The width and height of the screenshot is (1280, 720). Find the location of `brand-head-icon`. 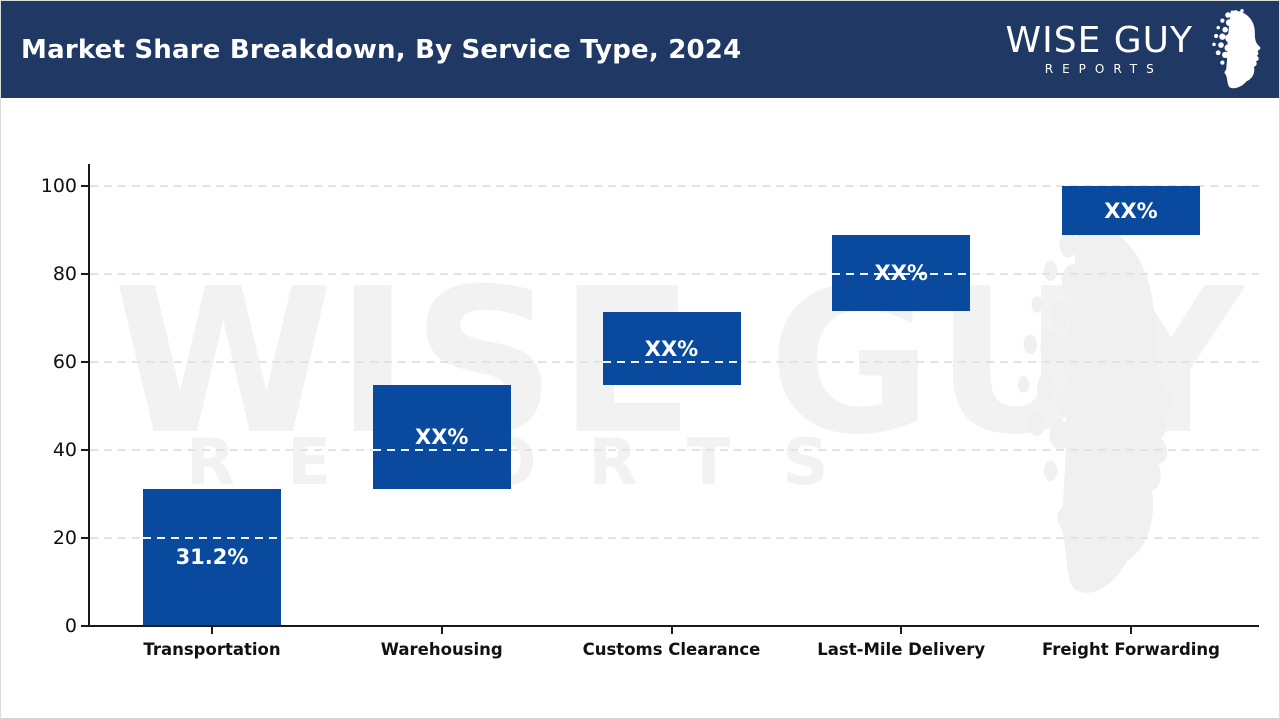

brand-head-icon is located at coordinates (1236, 48).